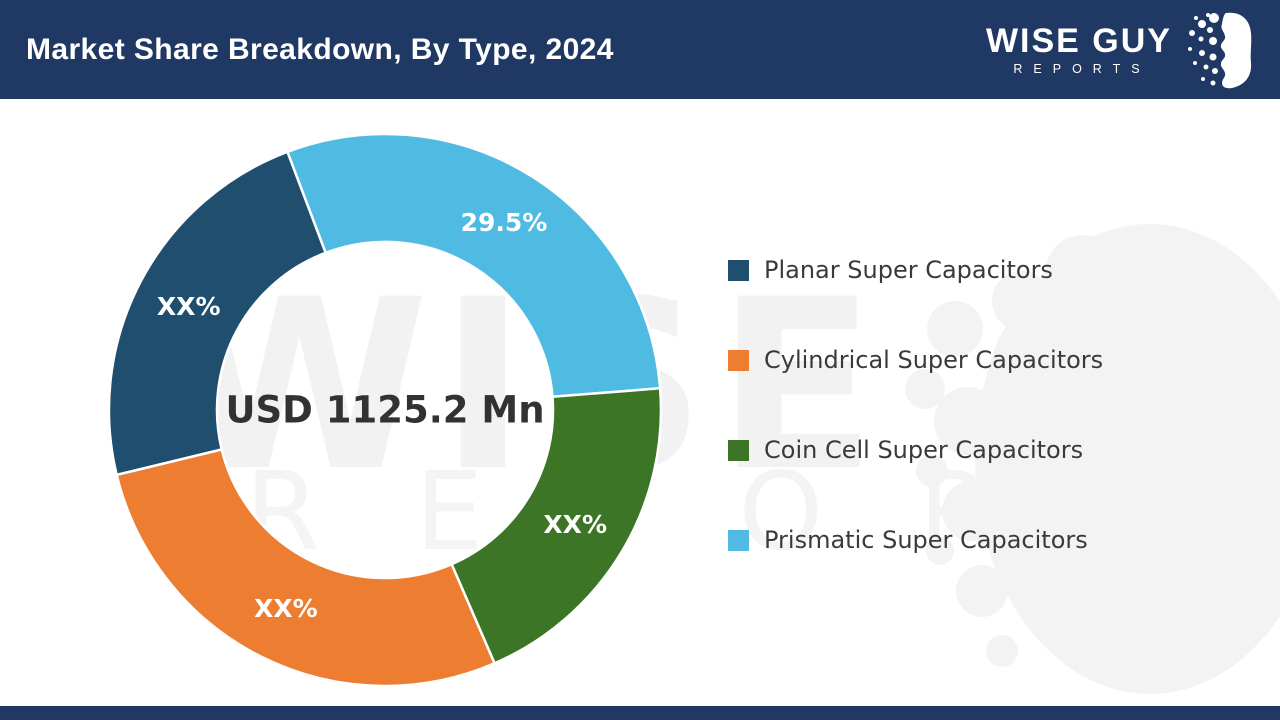 The width and height of the screenshot is (1280, 720). What do you see at coordinates (738, 360) in the screenshot?
I see `legend-swatch-cylindrical` at bounding box center [738, 360].